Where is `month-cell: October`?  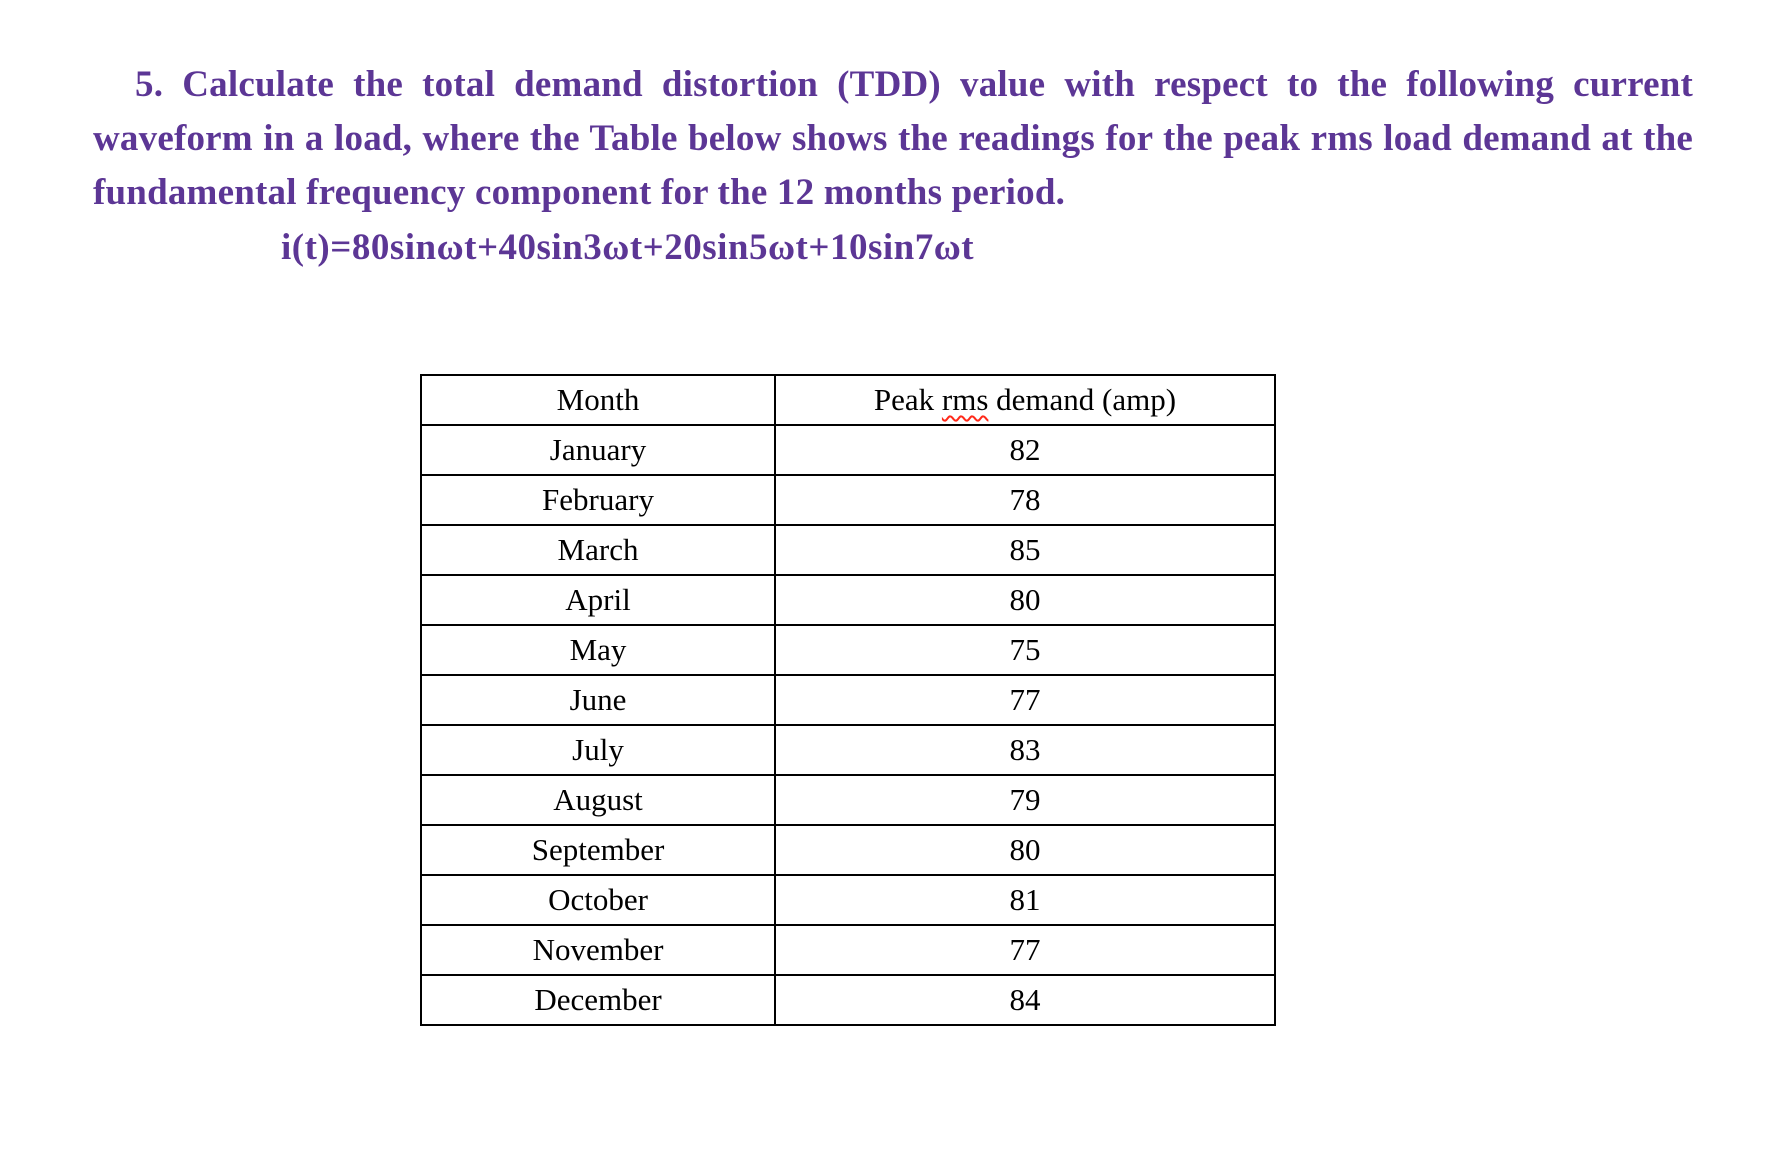
month-cell: October is located at coordinates (598, 900).